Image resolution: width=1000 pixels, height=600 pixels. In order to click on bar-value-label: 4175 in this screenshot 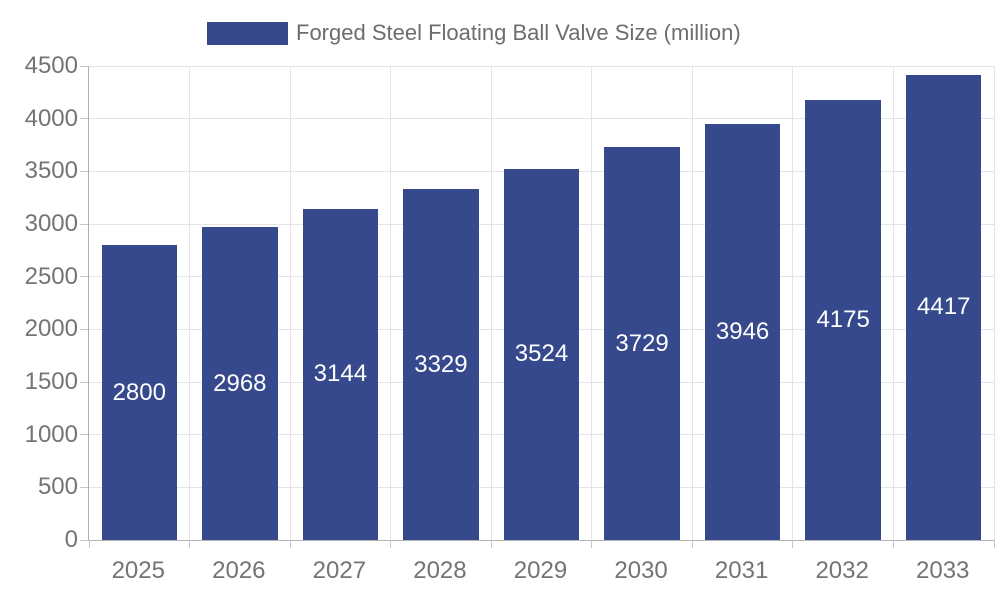, I will do `click(843, 320)`.